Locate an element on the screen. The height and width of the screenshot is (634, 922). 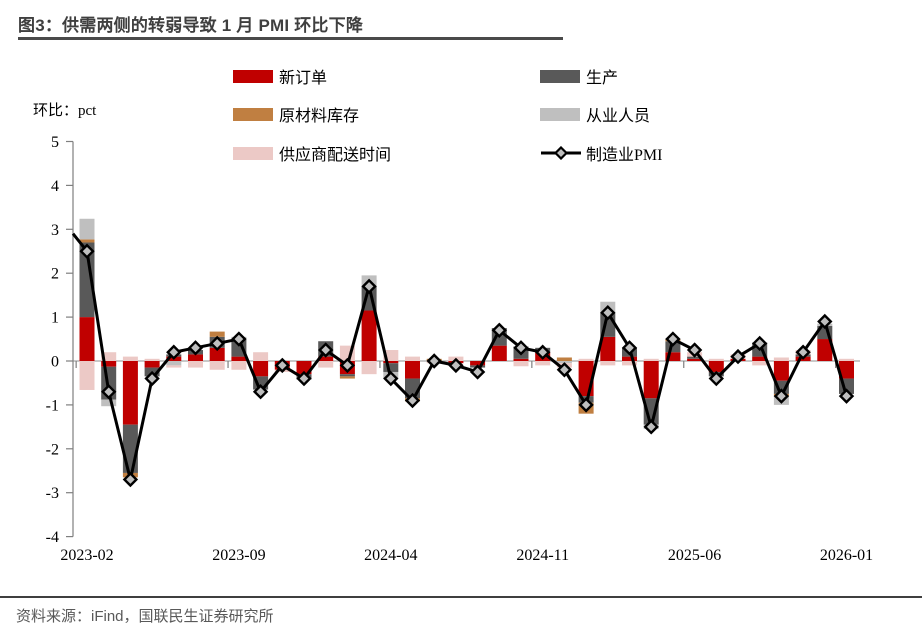
legend-label: 供应商配送时间 is located at coordinates (335, 155).